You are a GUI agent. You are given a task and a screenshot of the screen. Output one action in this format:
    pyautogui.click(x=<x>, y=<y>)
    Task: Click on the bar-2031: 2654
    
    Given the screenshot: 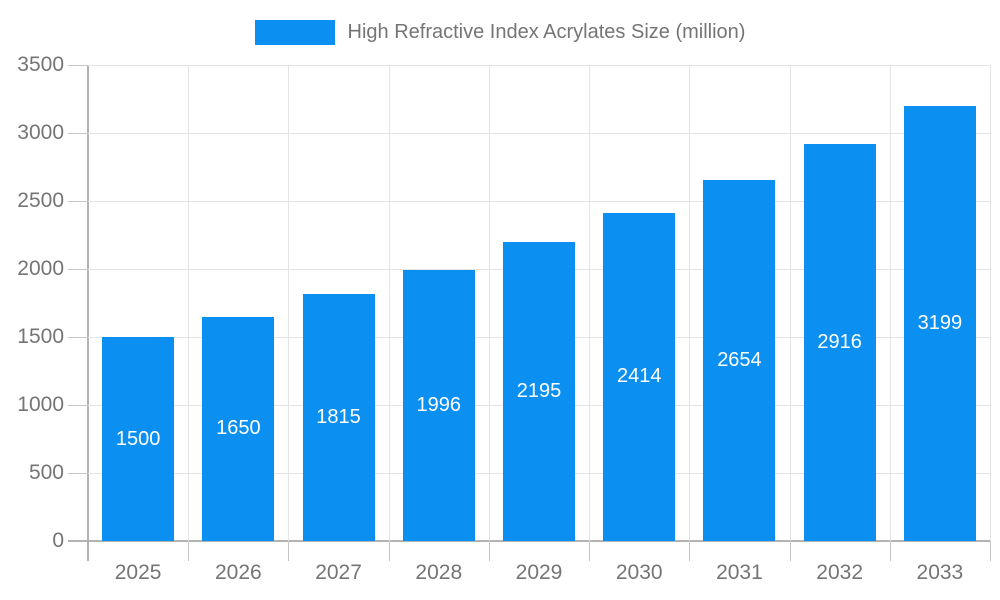 What is the action you would take?
    pyautogui.click(x=739, y=360)
    